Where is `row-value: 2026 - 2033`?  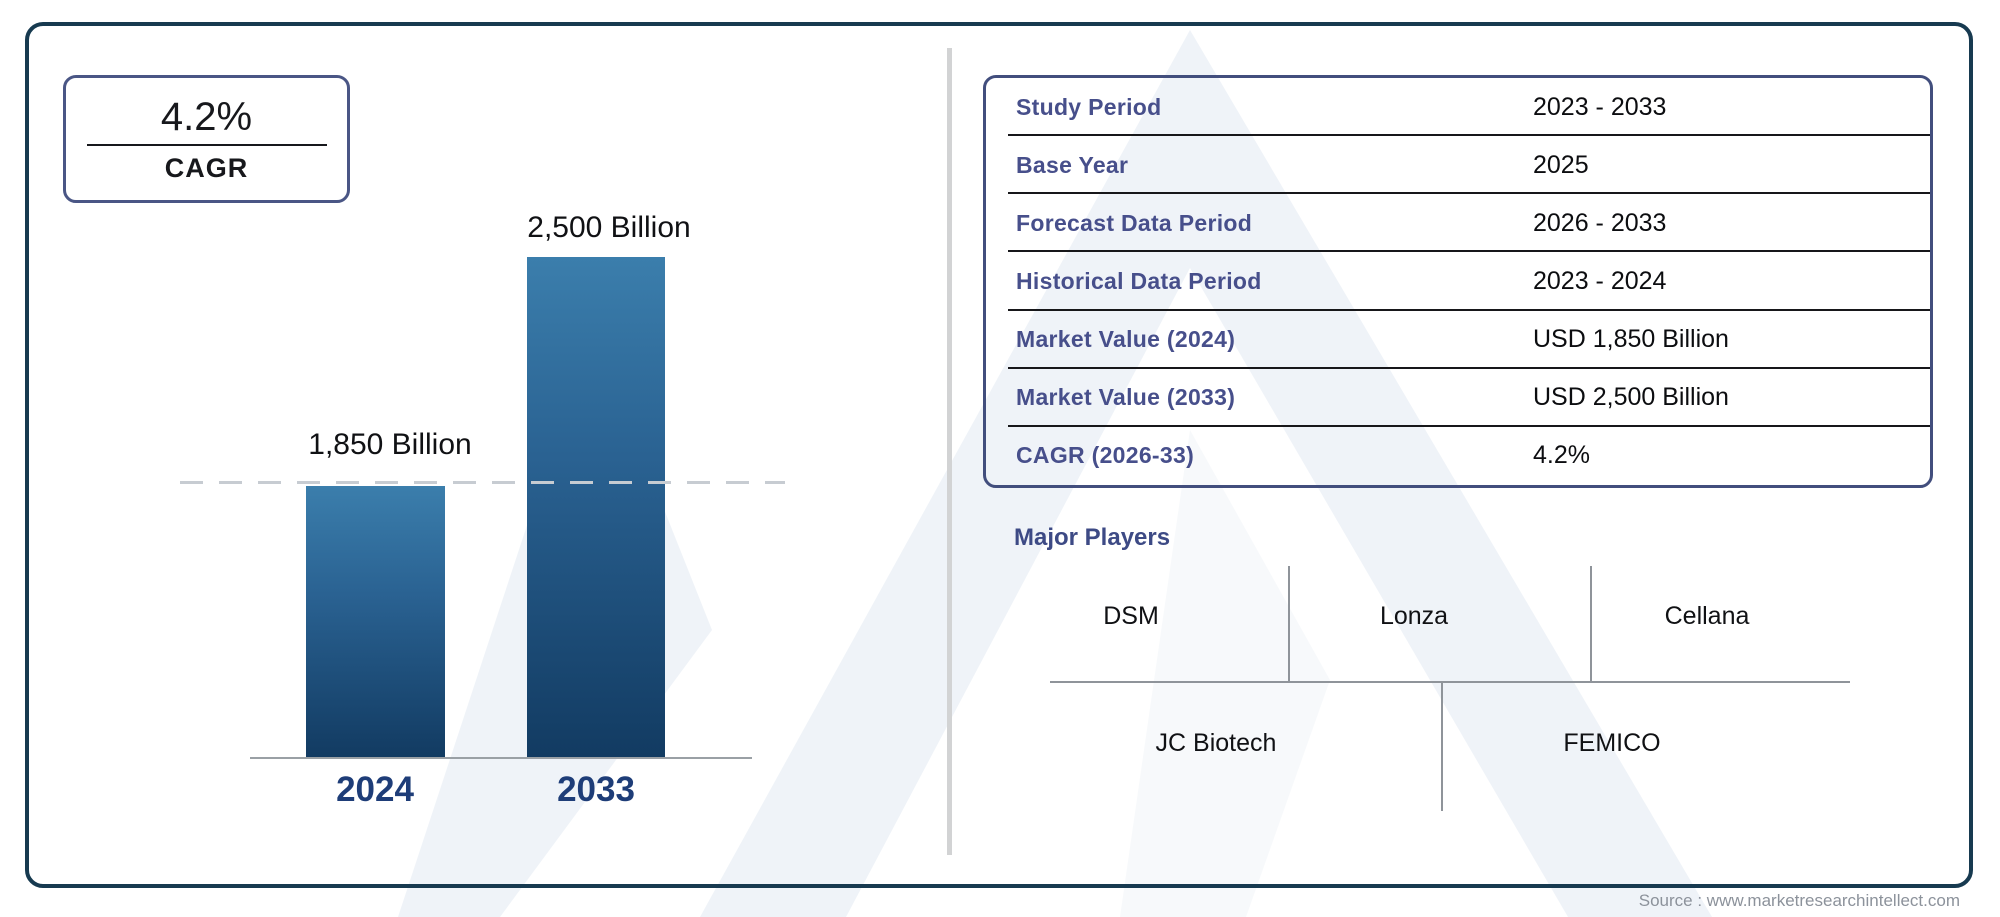 row-value: 2026 - 2033 is located at coordinates (1600, 222).